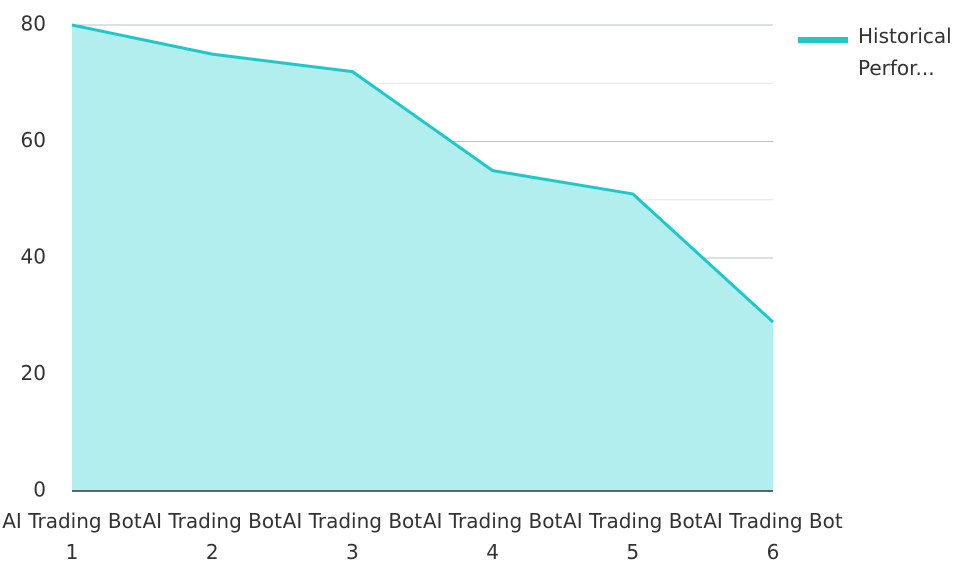  I want to click on x-tick-label: AI Trading Bot 3, so click(353, 536).